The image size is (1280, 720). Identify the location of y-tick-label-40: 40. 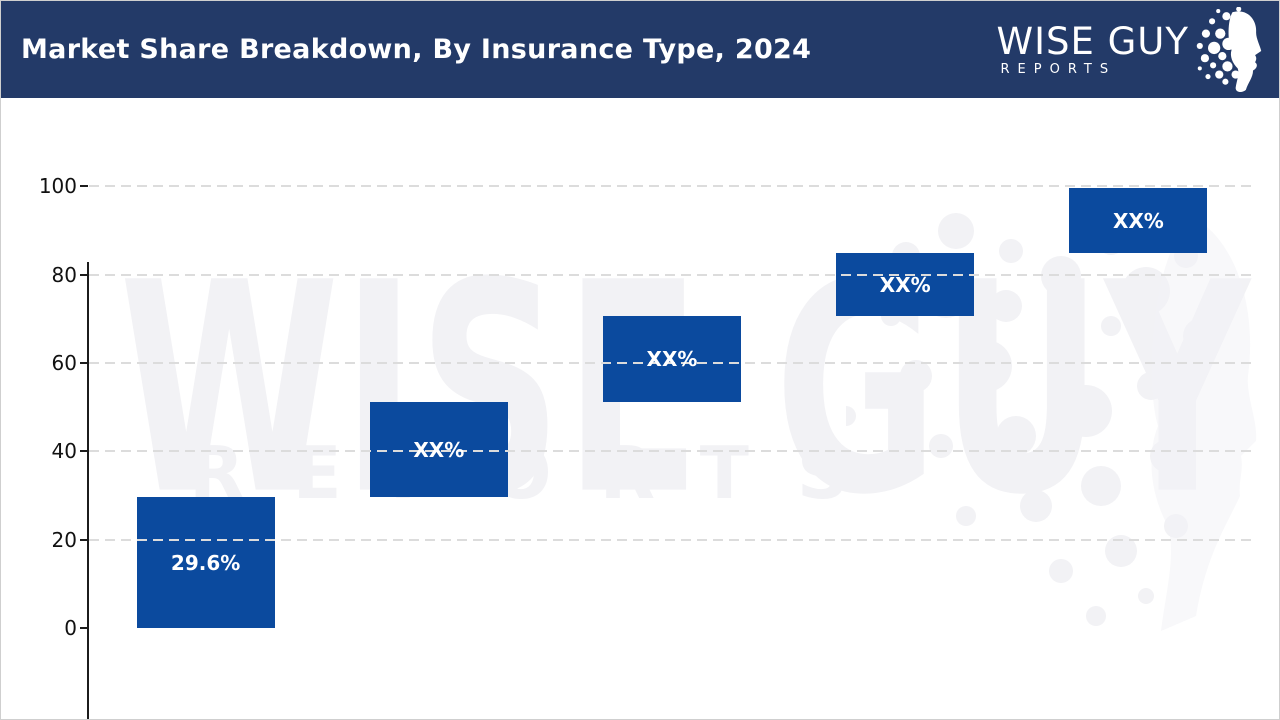
(64, 451).